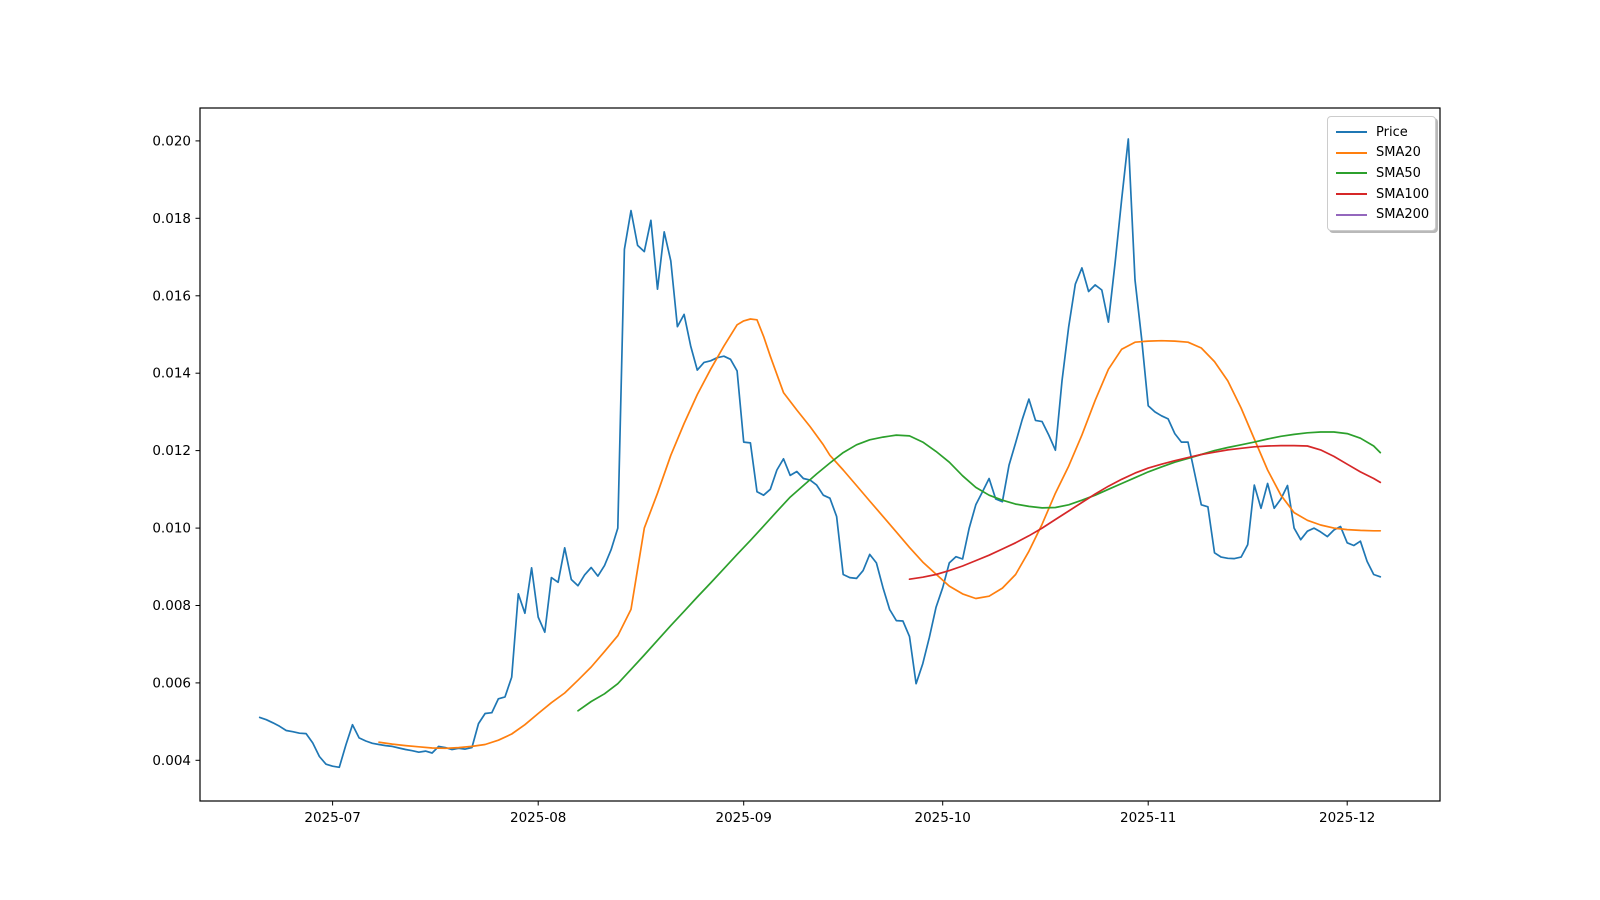 The width and height of the screenshot is (1600, 900). I want to click on series-sma100, so click(1145, 512).